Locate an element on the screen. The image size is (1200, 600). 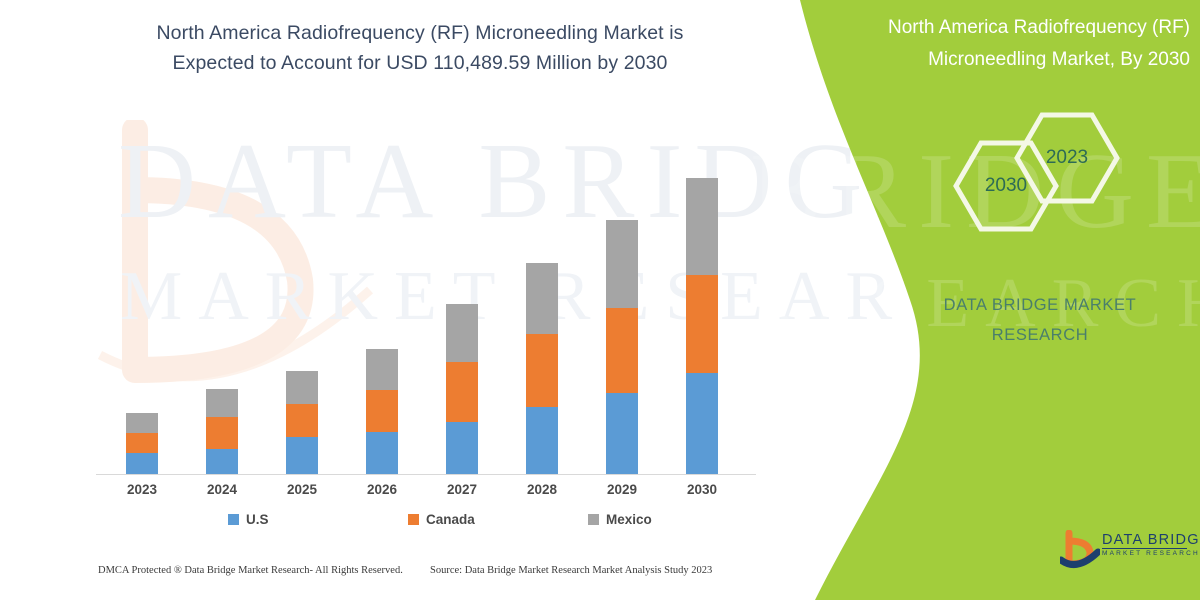
bar-segment-canada-2026 is located at coordinates (382, 411).